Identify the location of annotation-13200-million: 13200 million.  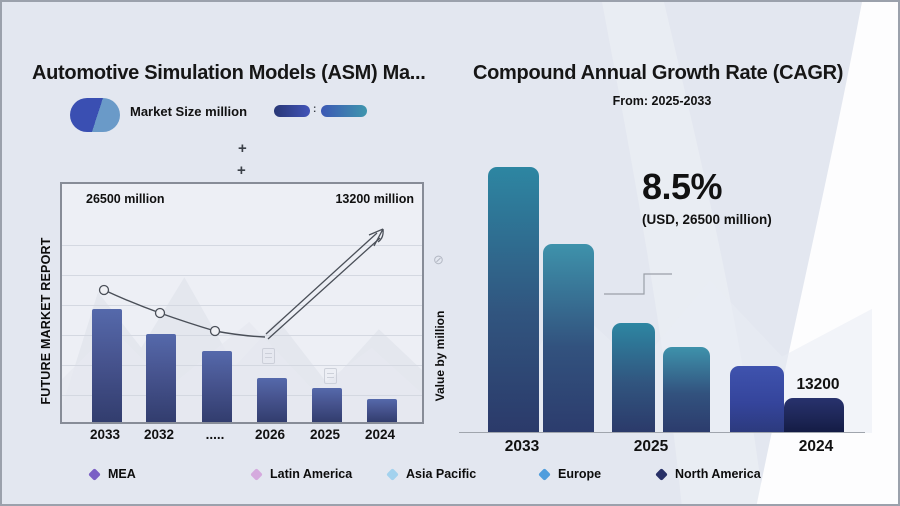
(374, 199).